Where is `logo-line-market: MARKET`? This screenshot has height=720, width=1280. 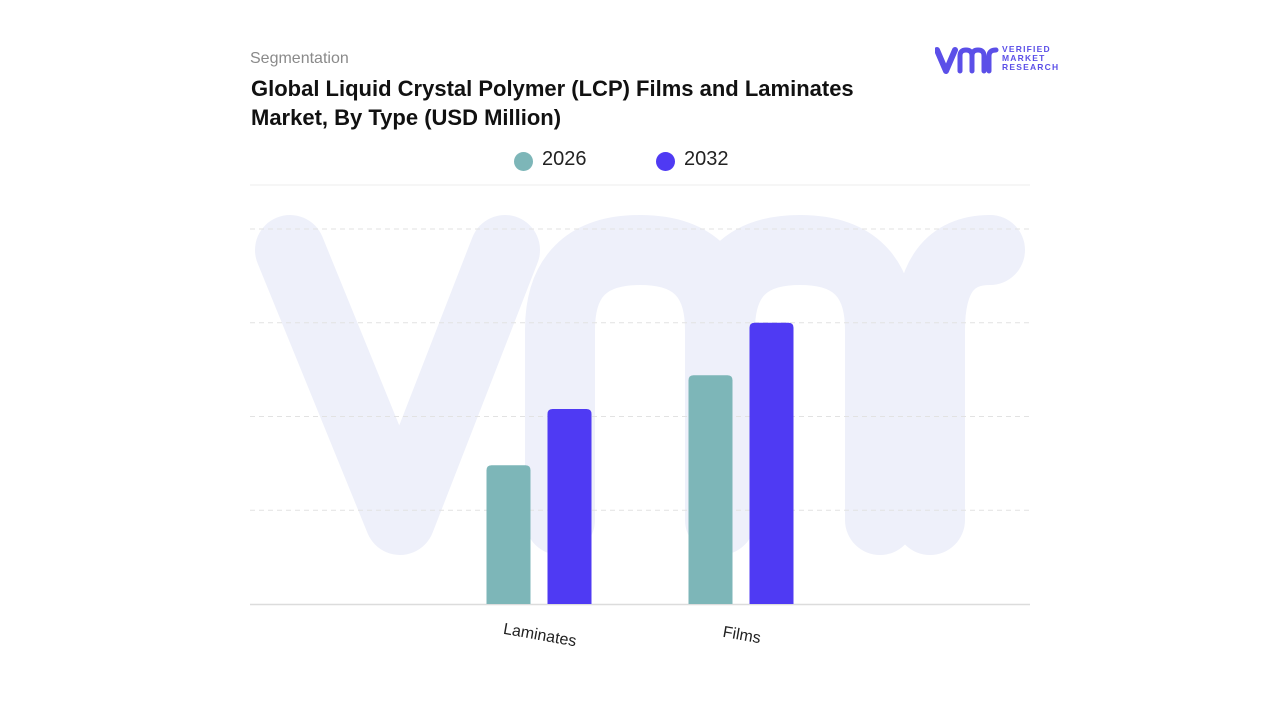
logo-line-market: MARKET is located at coordinates (1024, 58).